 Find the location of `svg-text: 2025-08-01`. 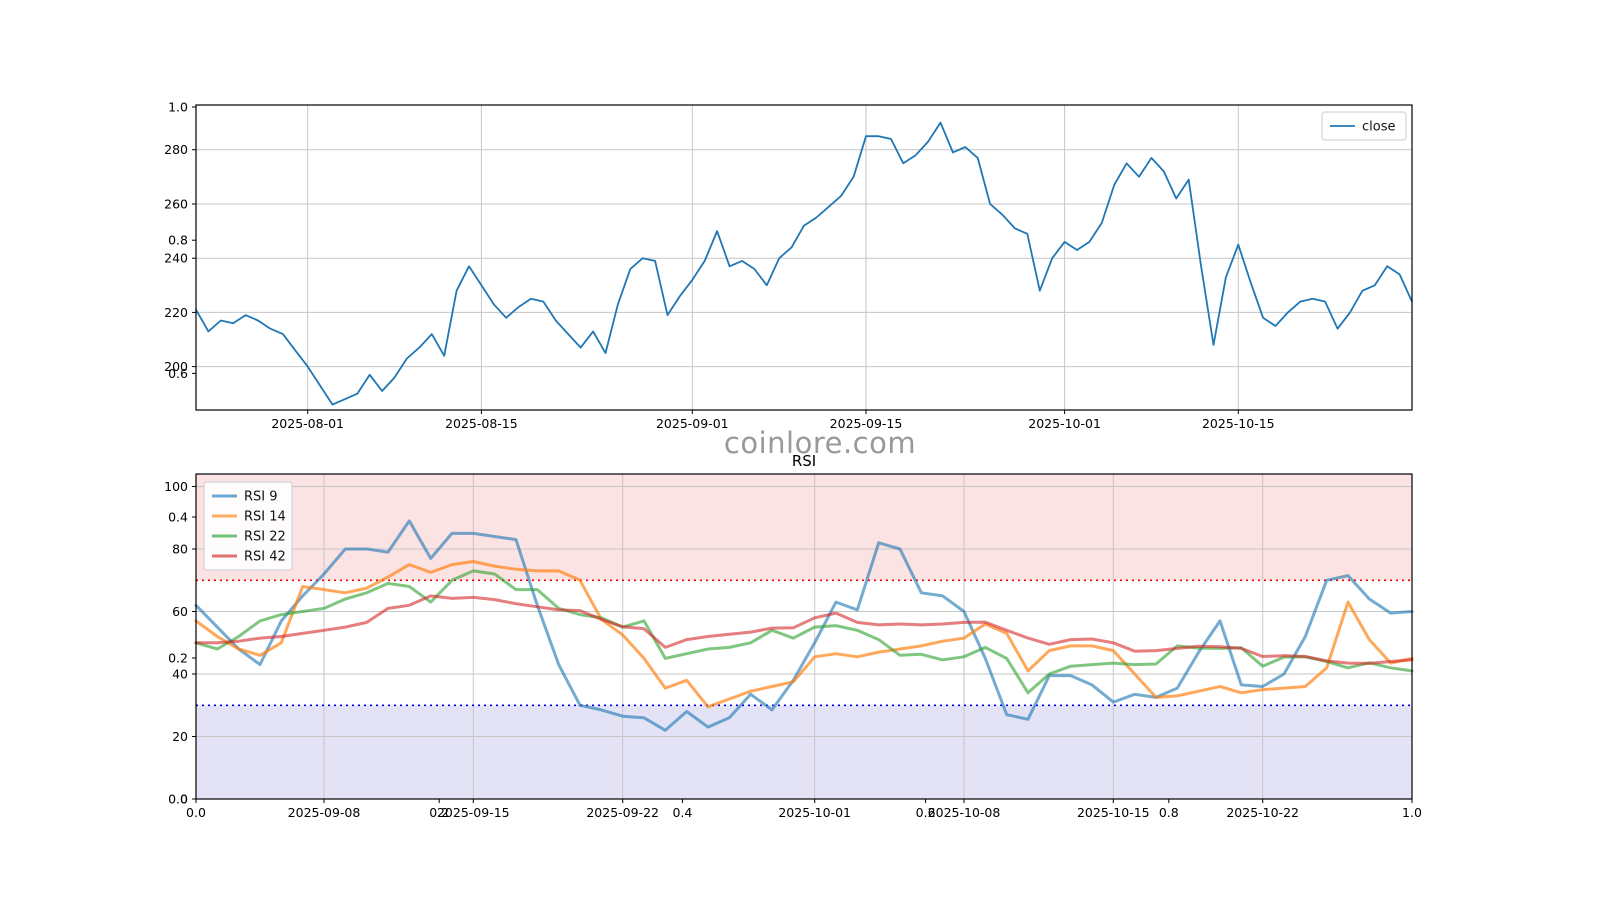

svg-text: 2025-08-01 is located at coordinates (307, 423).